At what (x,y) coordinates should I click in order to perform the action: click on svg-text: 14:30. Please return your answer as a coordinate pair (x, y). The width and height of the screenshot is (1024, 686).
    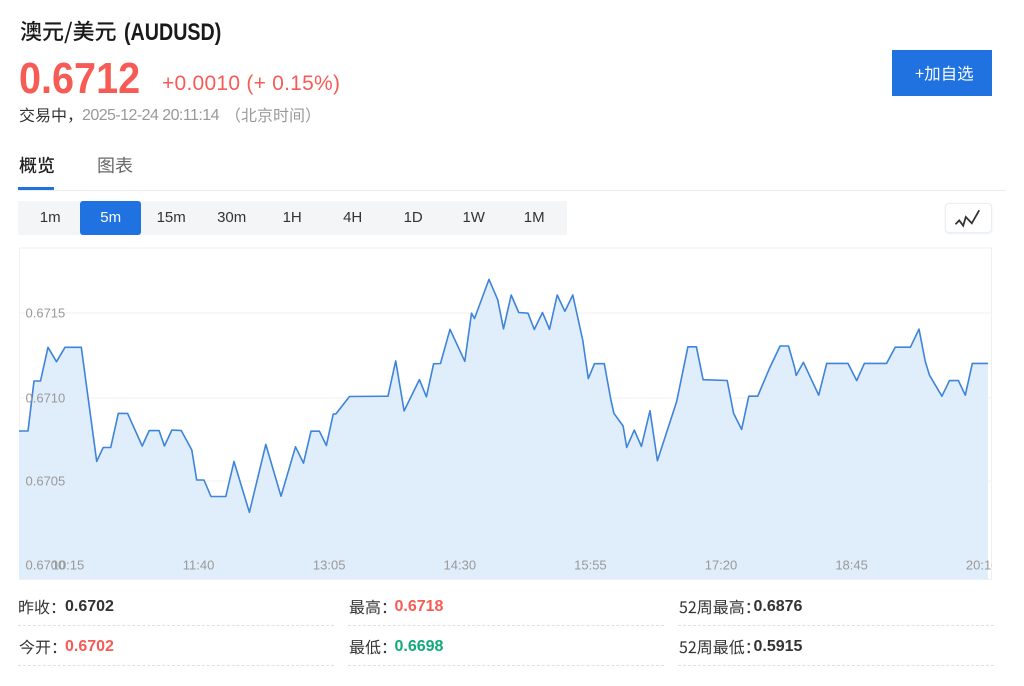
    Looking at the image, I should click on (460, 565).